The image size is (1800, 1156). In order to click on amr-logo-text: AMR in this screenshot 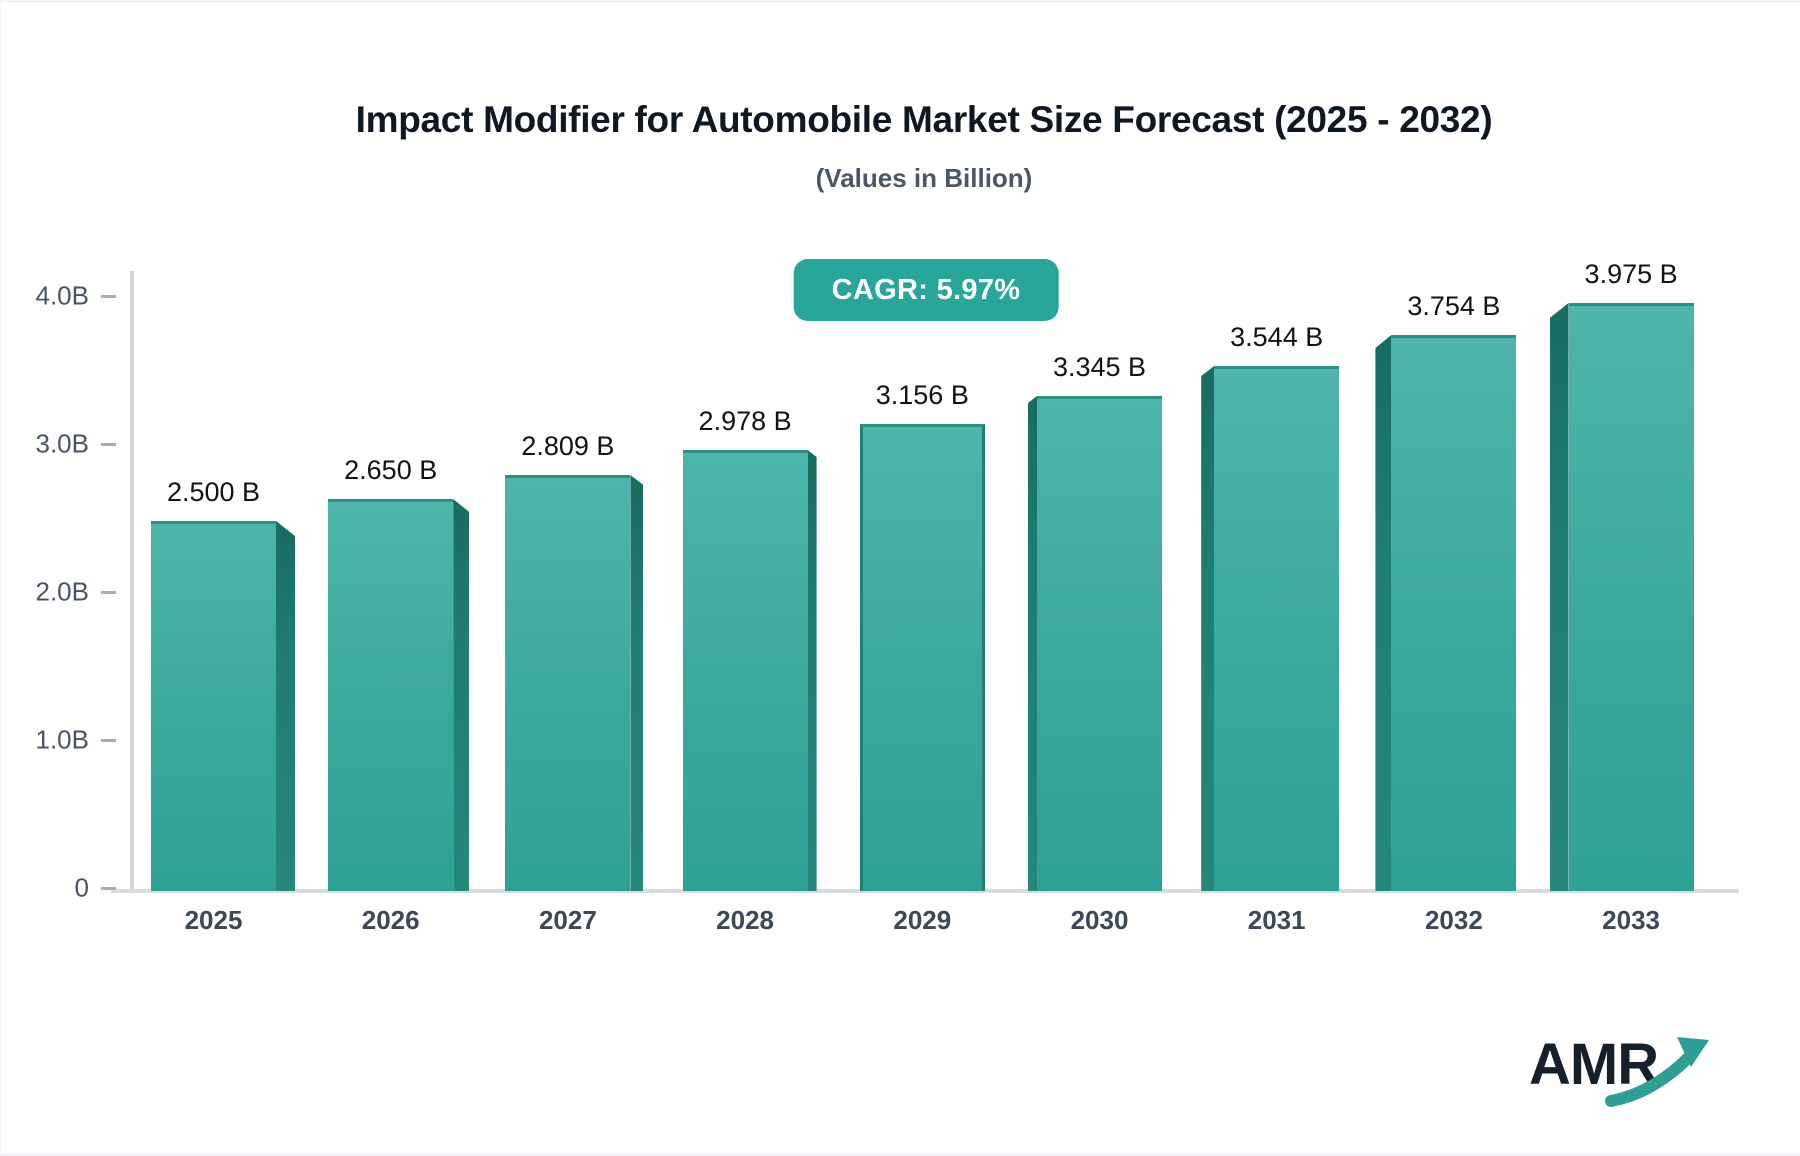, I will do `click(1594, 1064)`.